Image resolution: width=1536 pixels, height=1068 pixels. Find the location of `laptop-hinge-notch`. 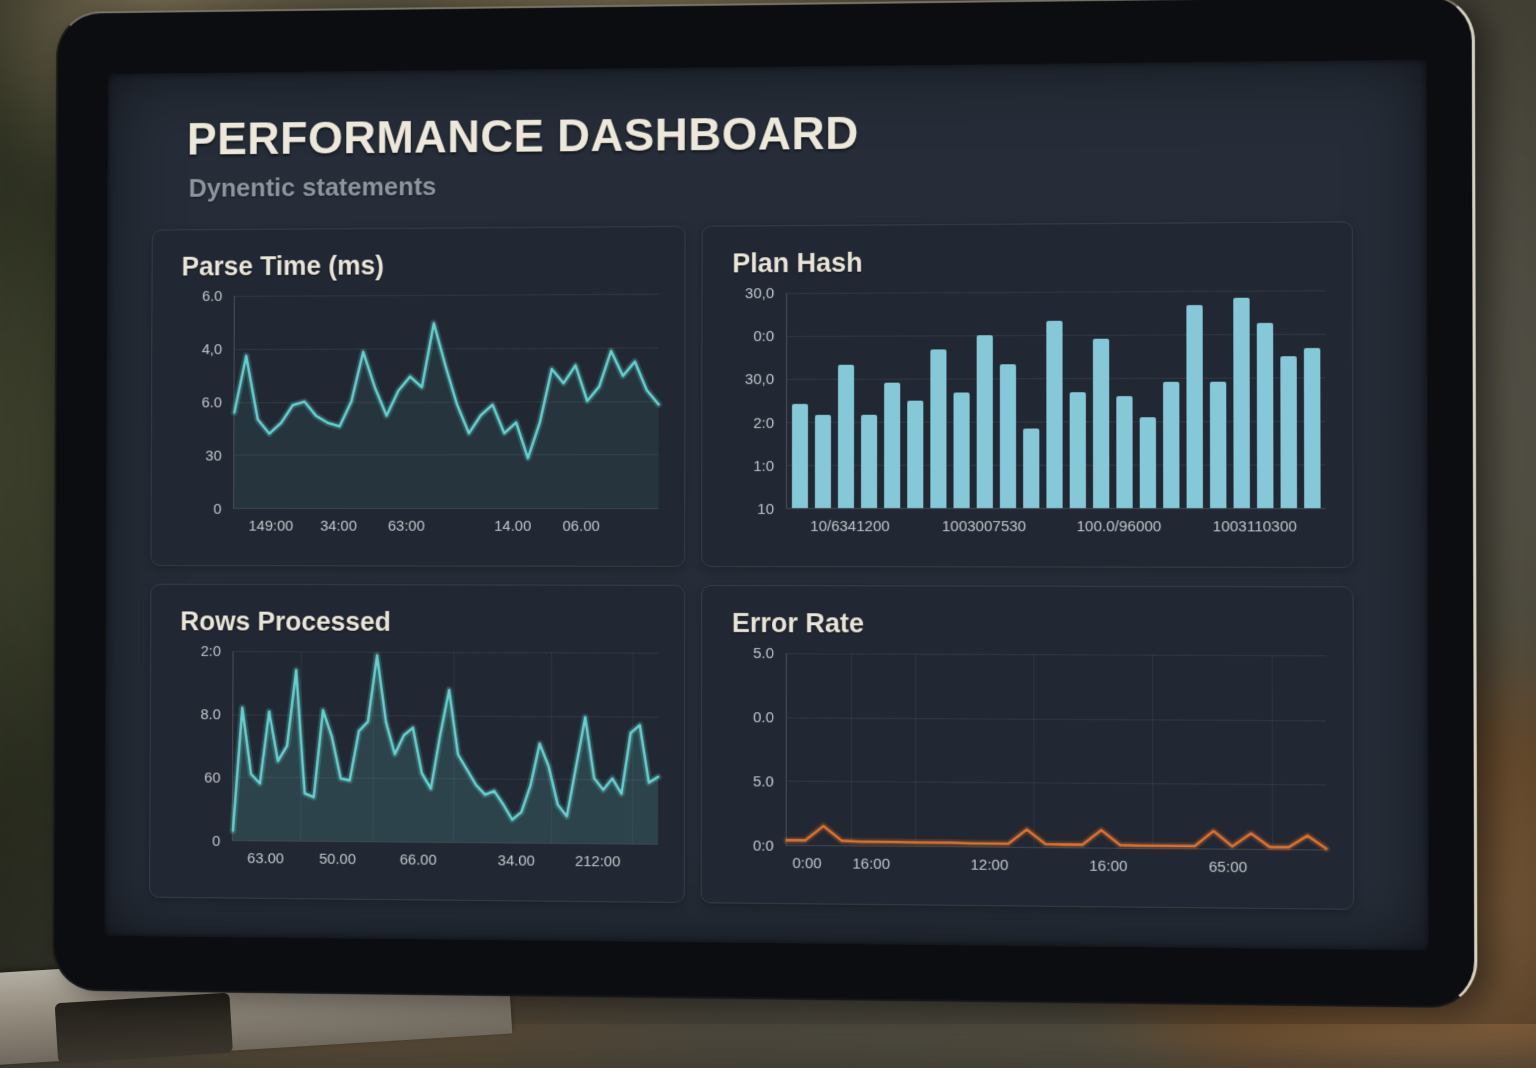

laptop-hinge-notch is located at coordinates (143, 1028).